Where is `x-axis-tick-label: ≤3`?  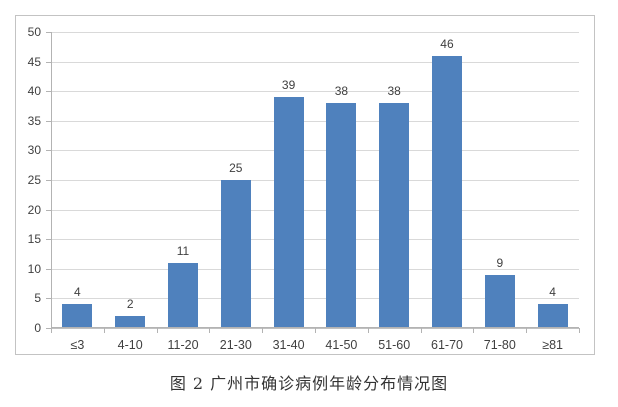 x-axis-tick-label: ≤3 is located at coordinates (77, 345).